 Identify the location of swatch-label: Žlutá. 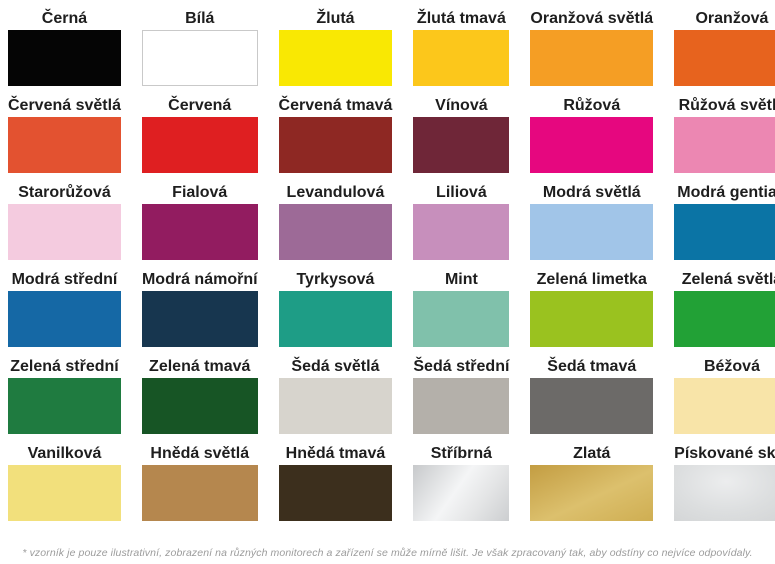
(335, 18).